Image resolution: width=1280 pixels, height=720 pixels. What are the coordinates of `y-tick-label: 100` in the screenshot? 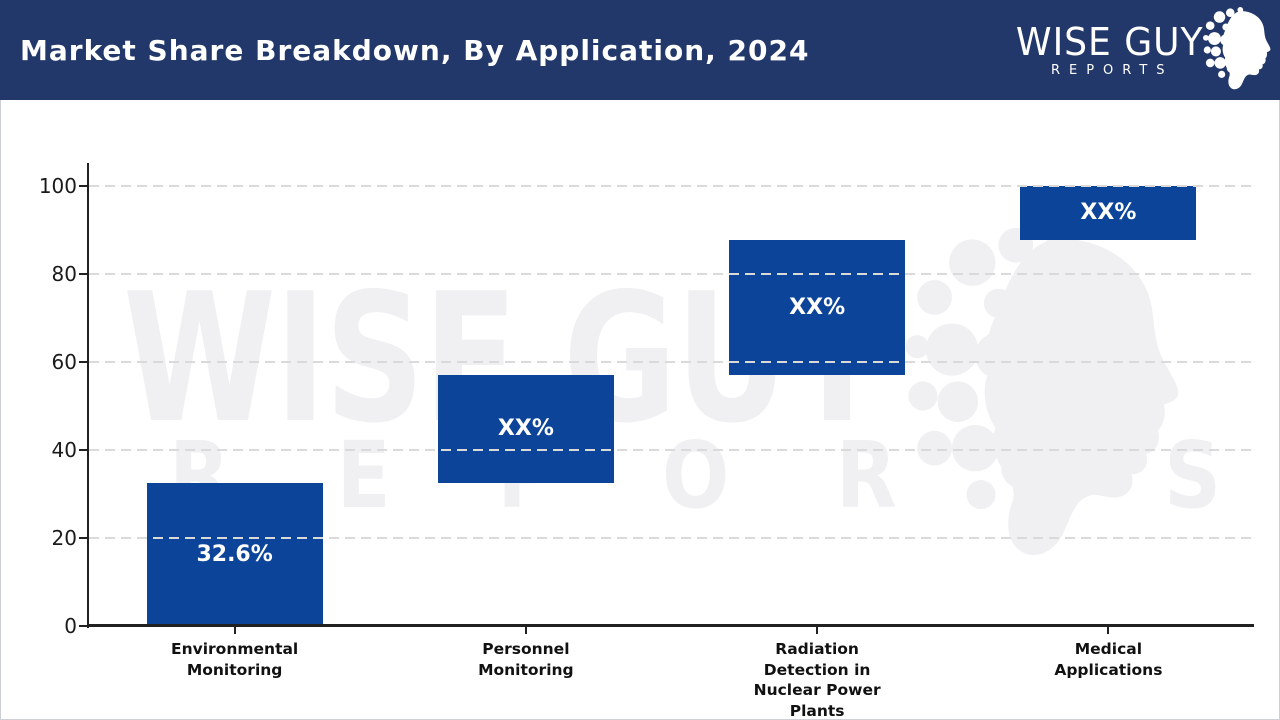 It's located at (57, 186).